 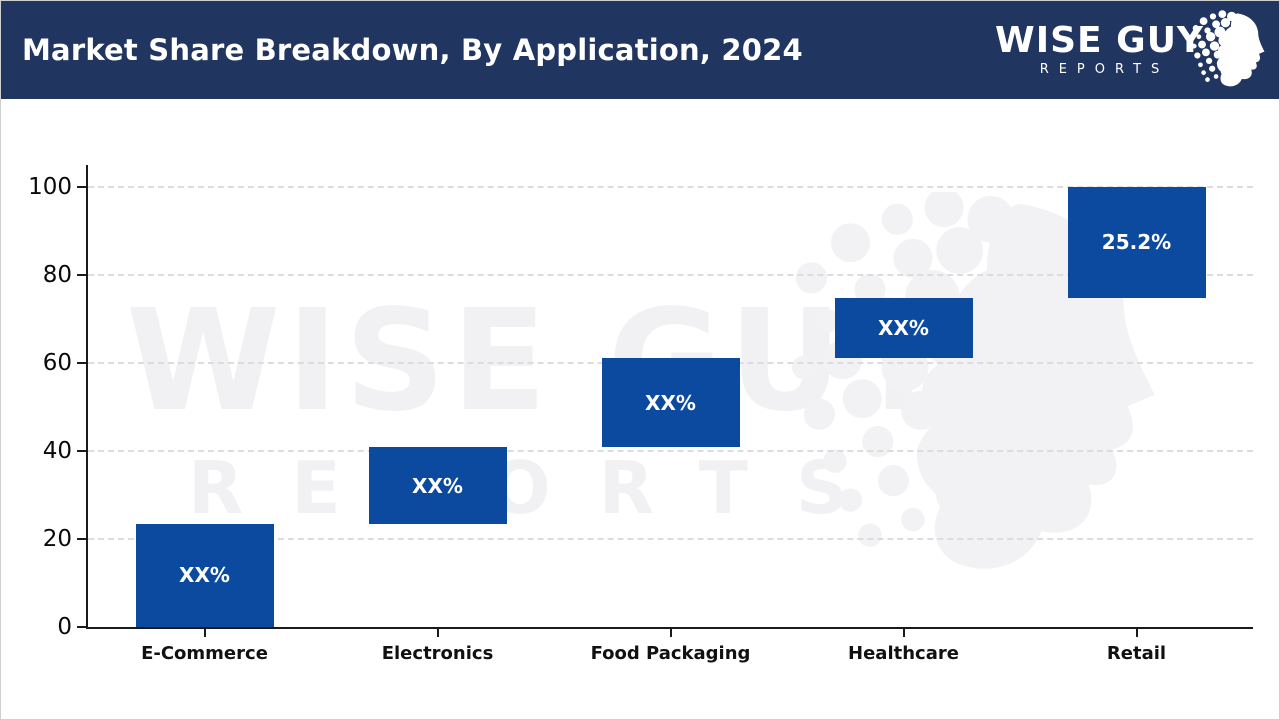 I want to click on y-axis-spine, so click(x=87, y=397).